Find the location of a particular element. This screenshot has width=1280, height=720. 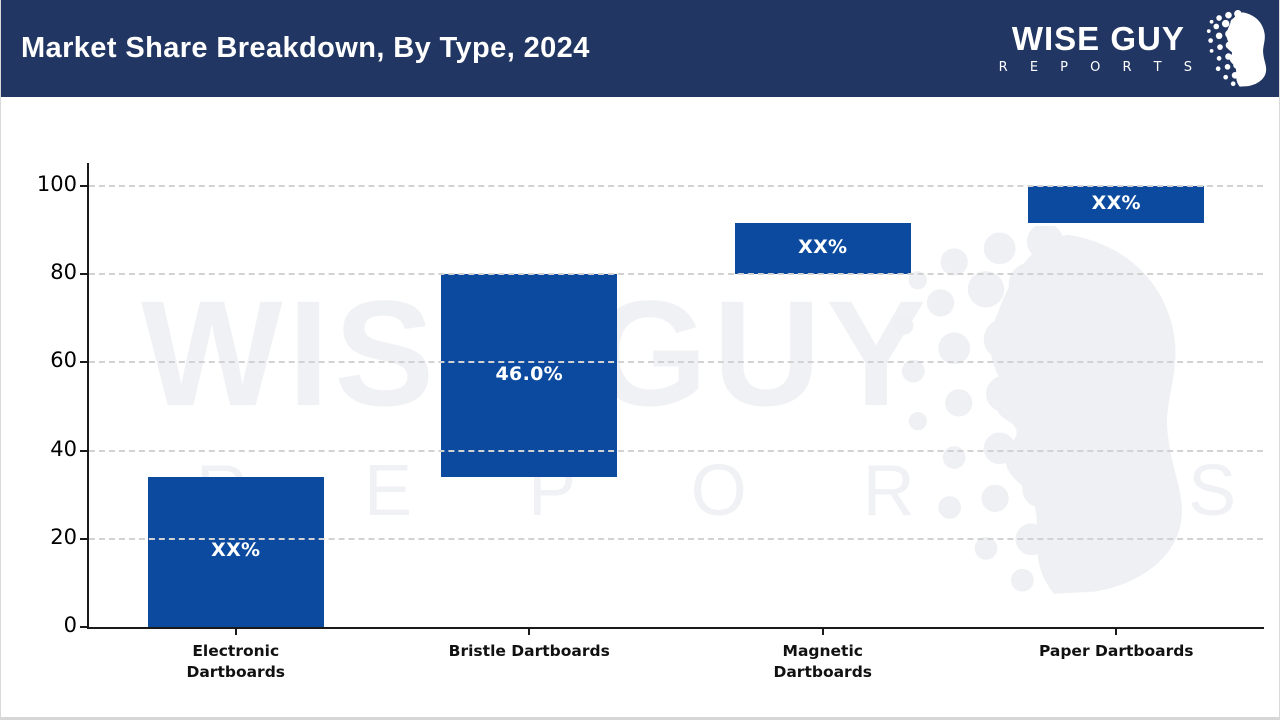

y-axis-spine is located at coordinates (88, 396).